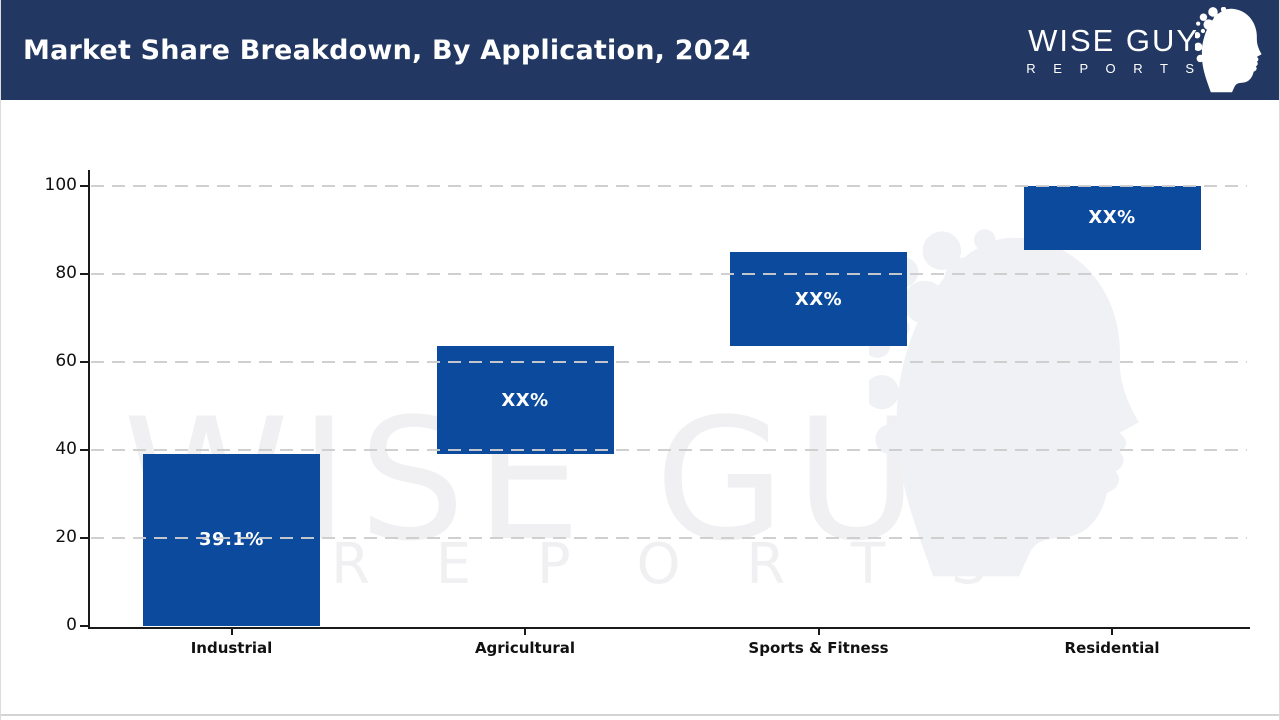 The width and height of the screenshot is (1280, 720). I want to click on brand-name: WISE GUY, so click(1114, 40).